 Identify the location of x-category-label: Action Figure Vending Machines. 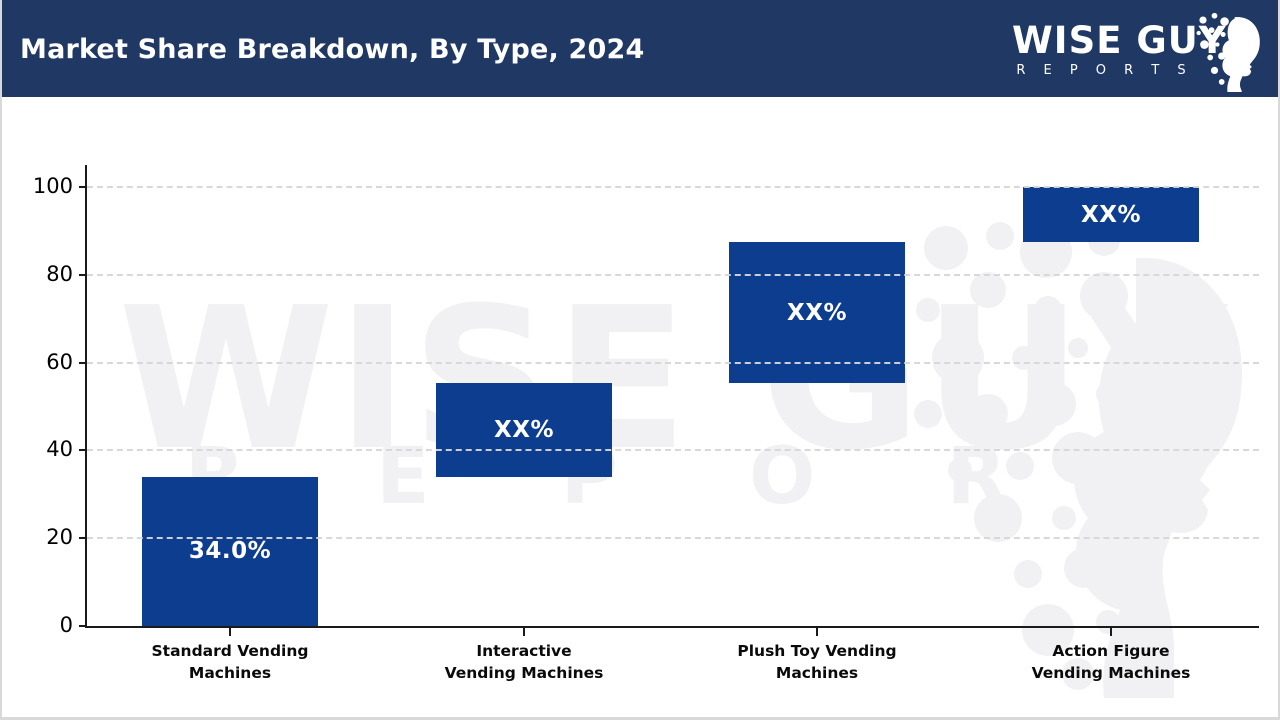
(1111, 662).